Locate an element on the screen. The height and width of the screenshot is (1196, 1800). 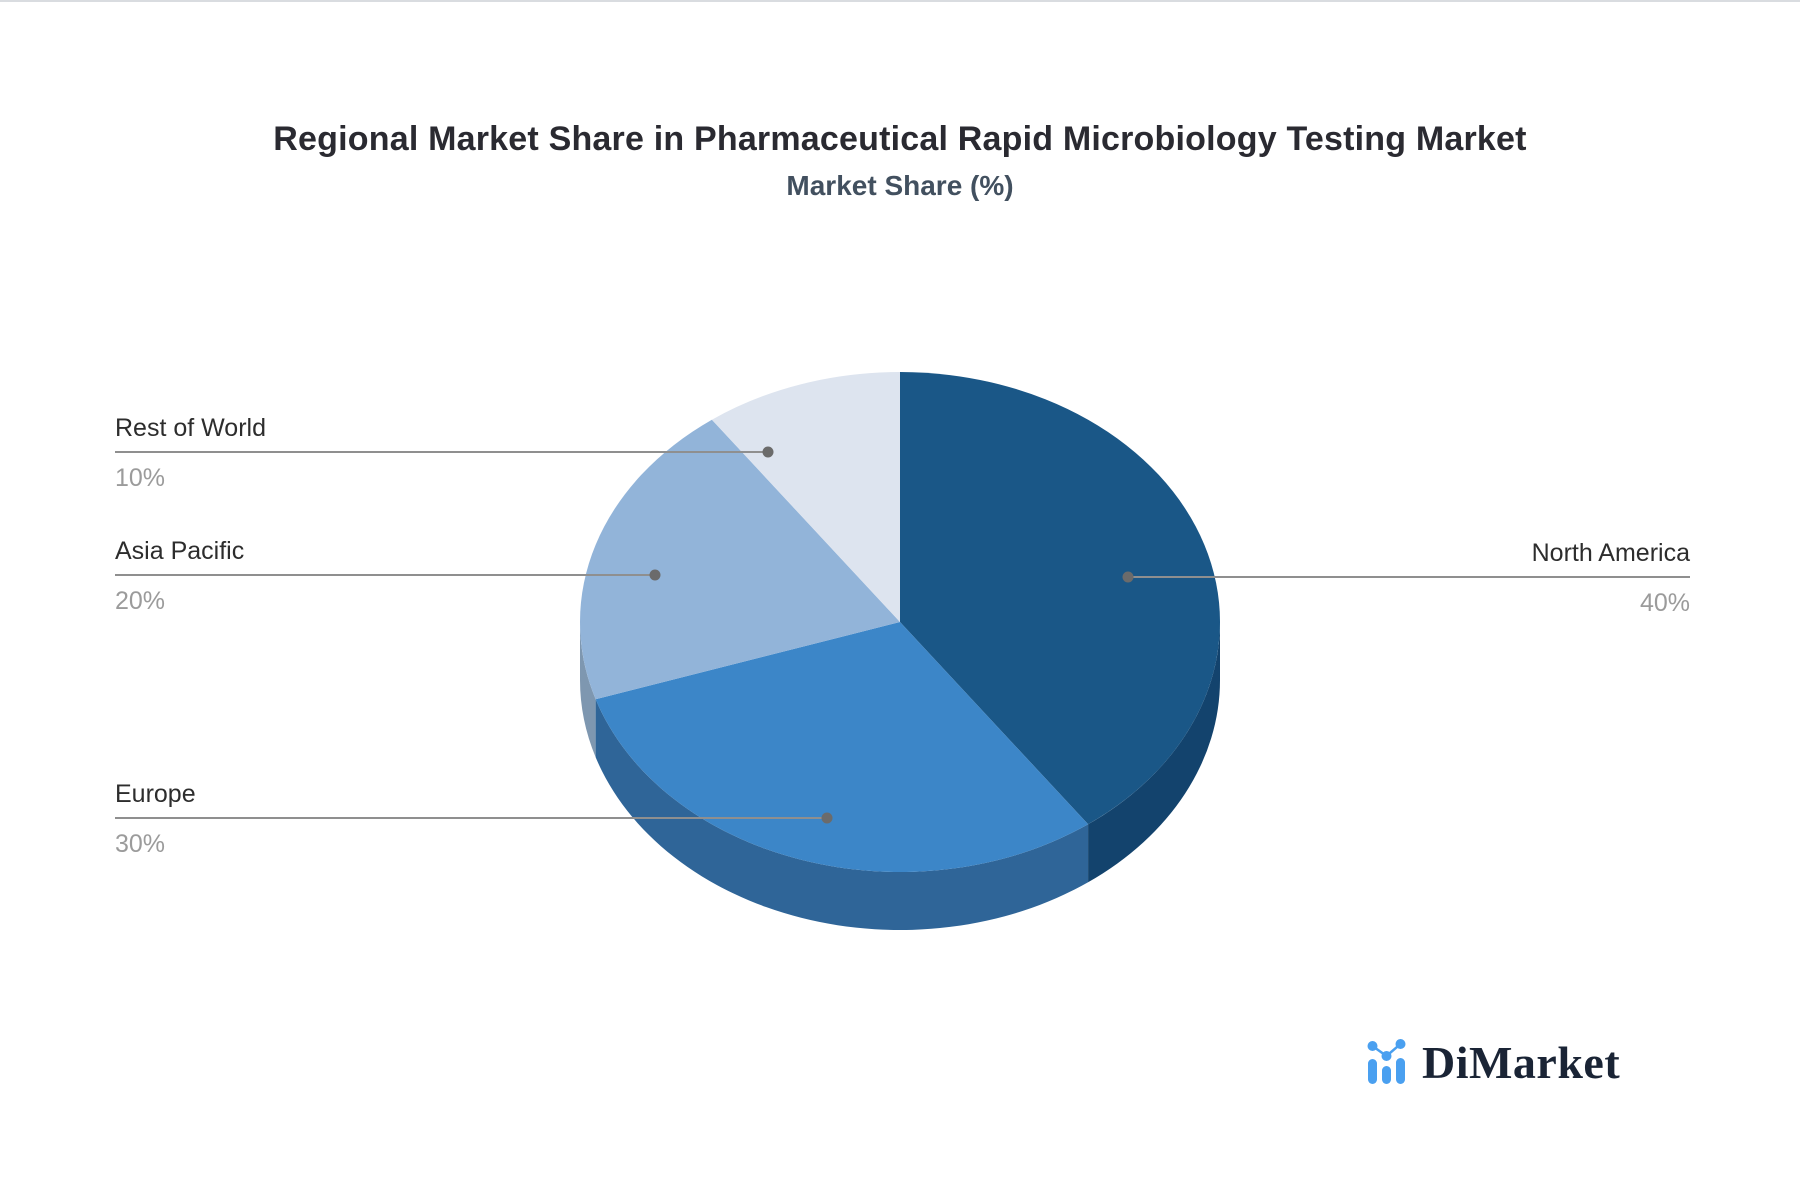
pie-slice-asia-pacific is located at coordinates (739, 559).